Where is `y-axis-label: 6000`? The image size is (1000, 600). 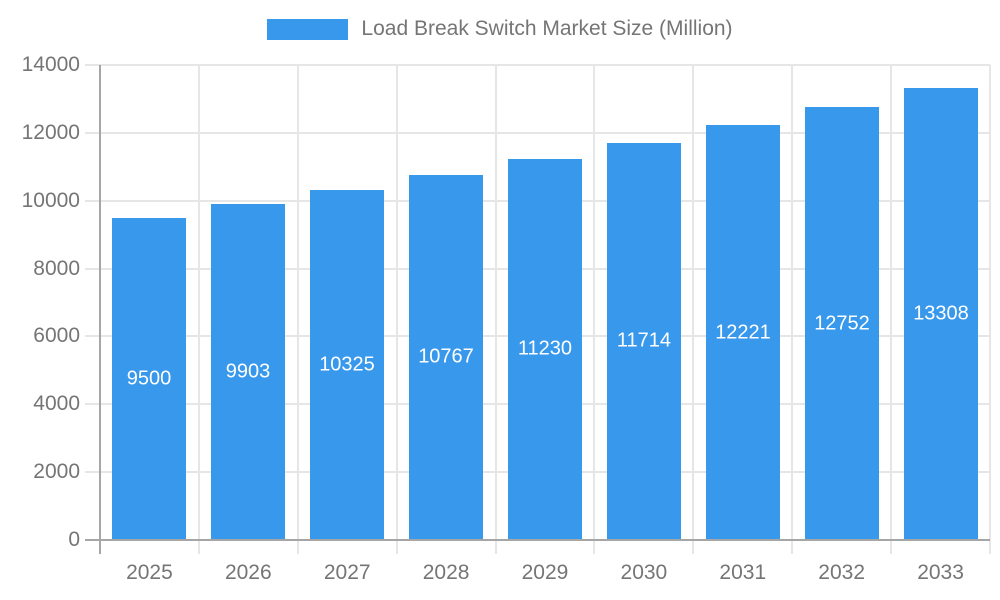
y-axis-label: 6000 is located at coordinates (56, 336).